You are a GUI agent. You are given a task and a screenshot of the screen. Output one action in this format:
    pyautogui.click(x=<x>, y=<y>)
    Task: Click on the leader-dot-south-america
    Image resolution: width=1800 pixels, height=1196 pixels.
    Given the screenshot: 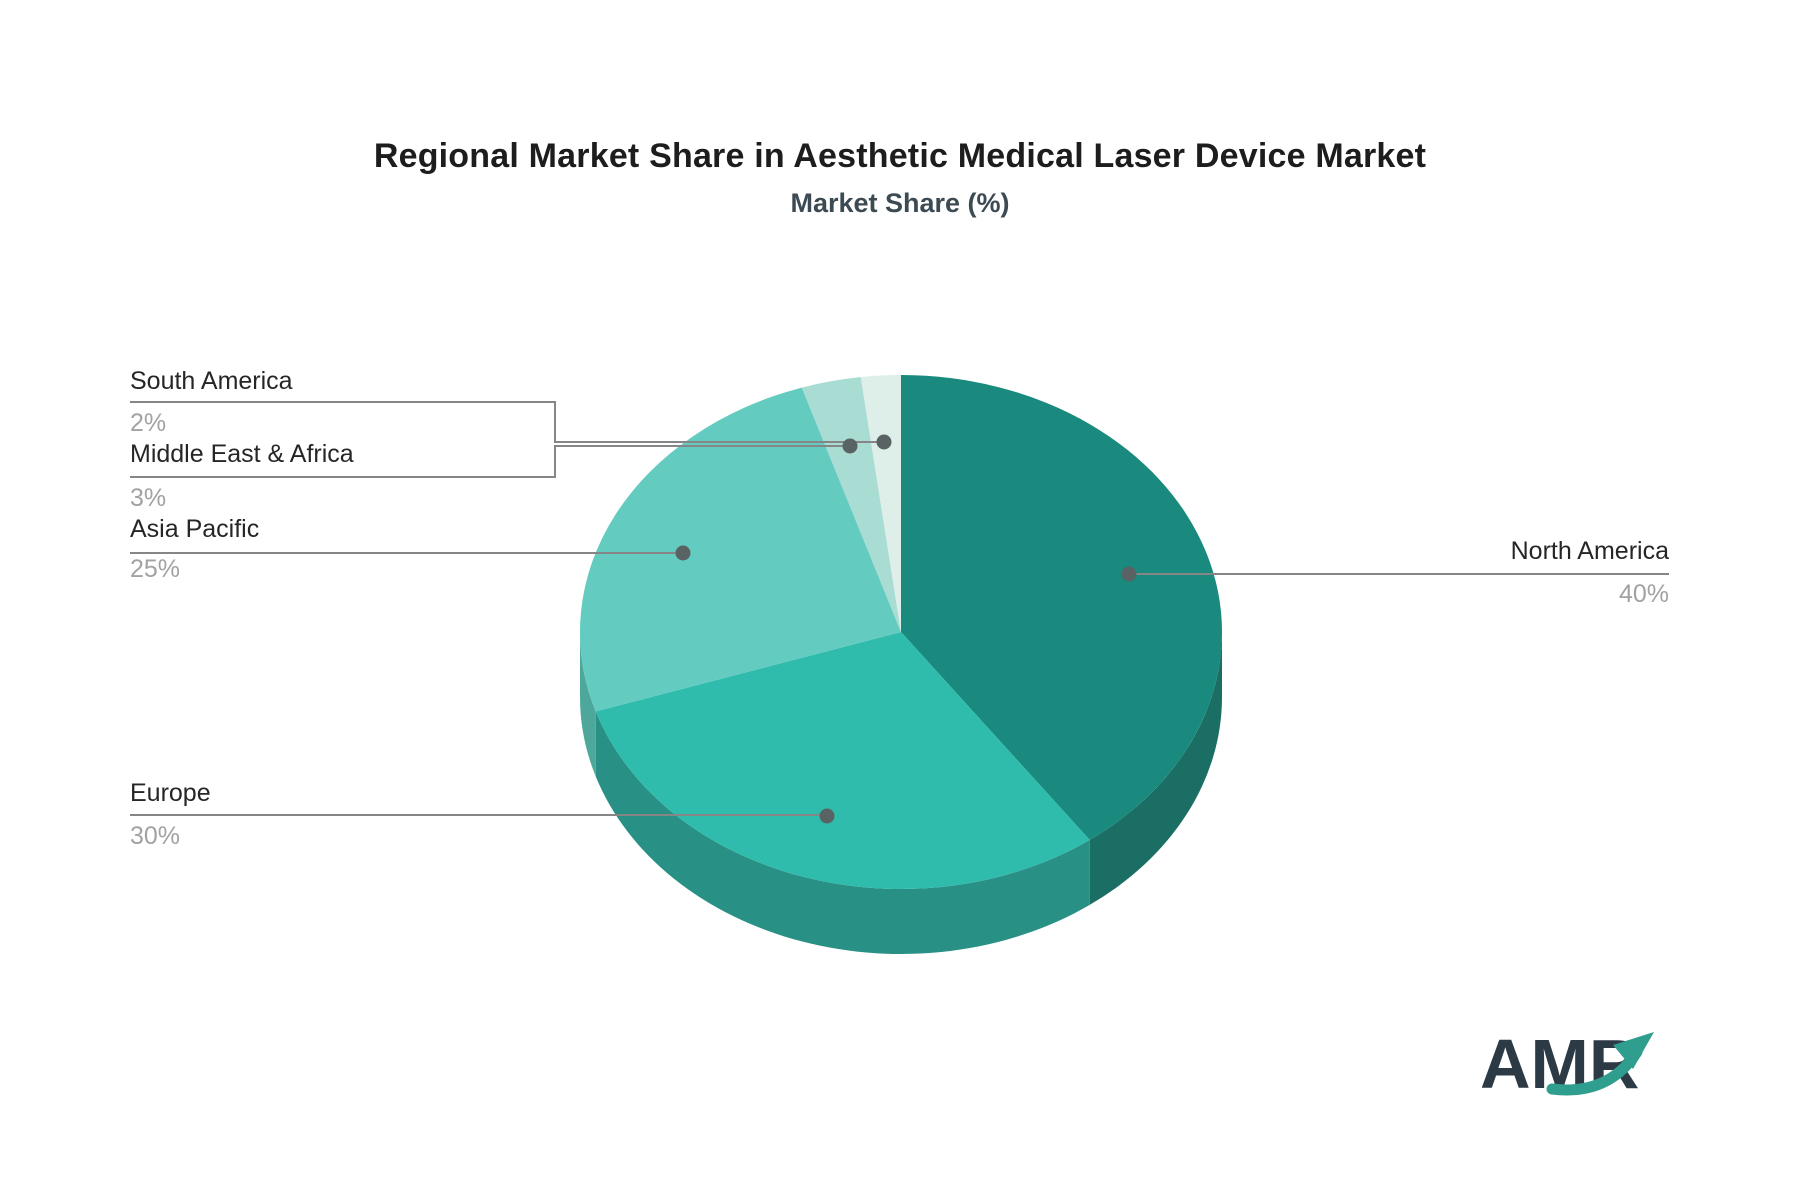 What is the action you would take?
    pyautogui.click(x=884, y=442)
    